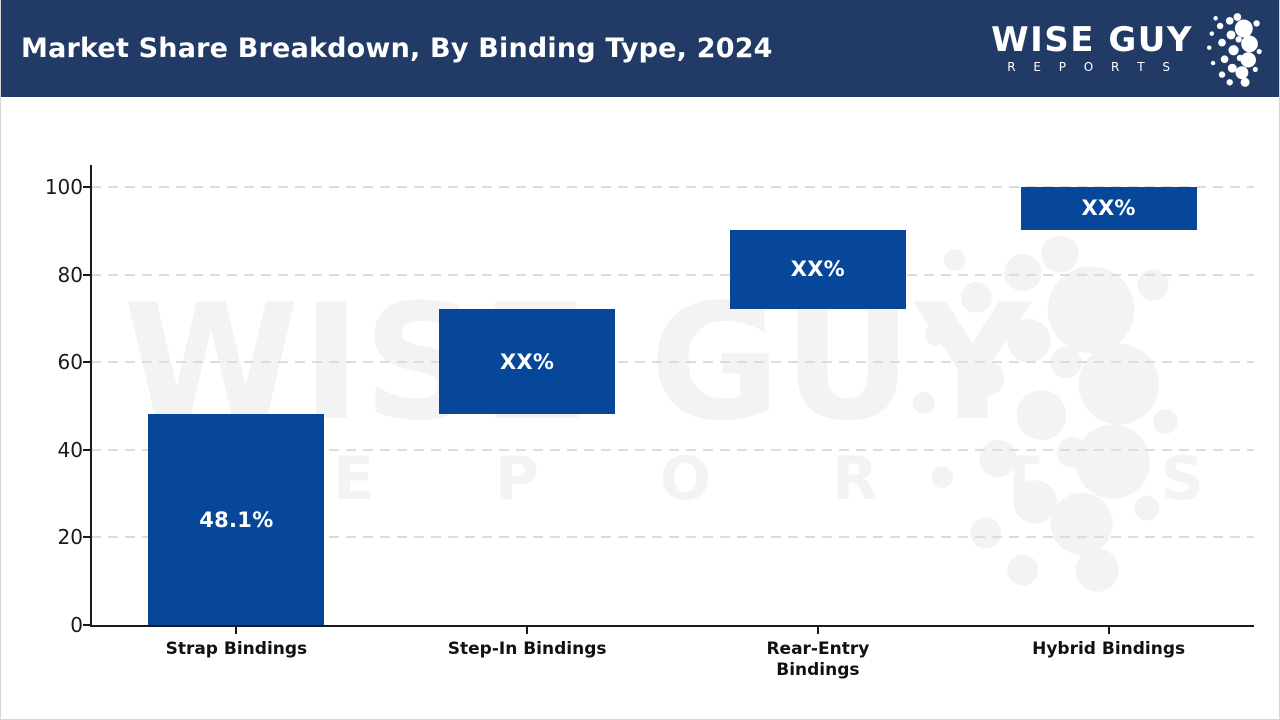 This screenshot has width=1280, height=720. Describe the element at coordinates (1092, 67) in the screenshot. I see `logo-subtext: R E P O R T S` at that location.